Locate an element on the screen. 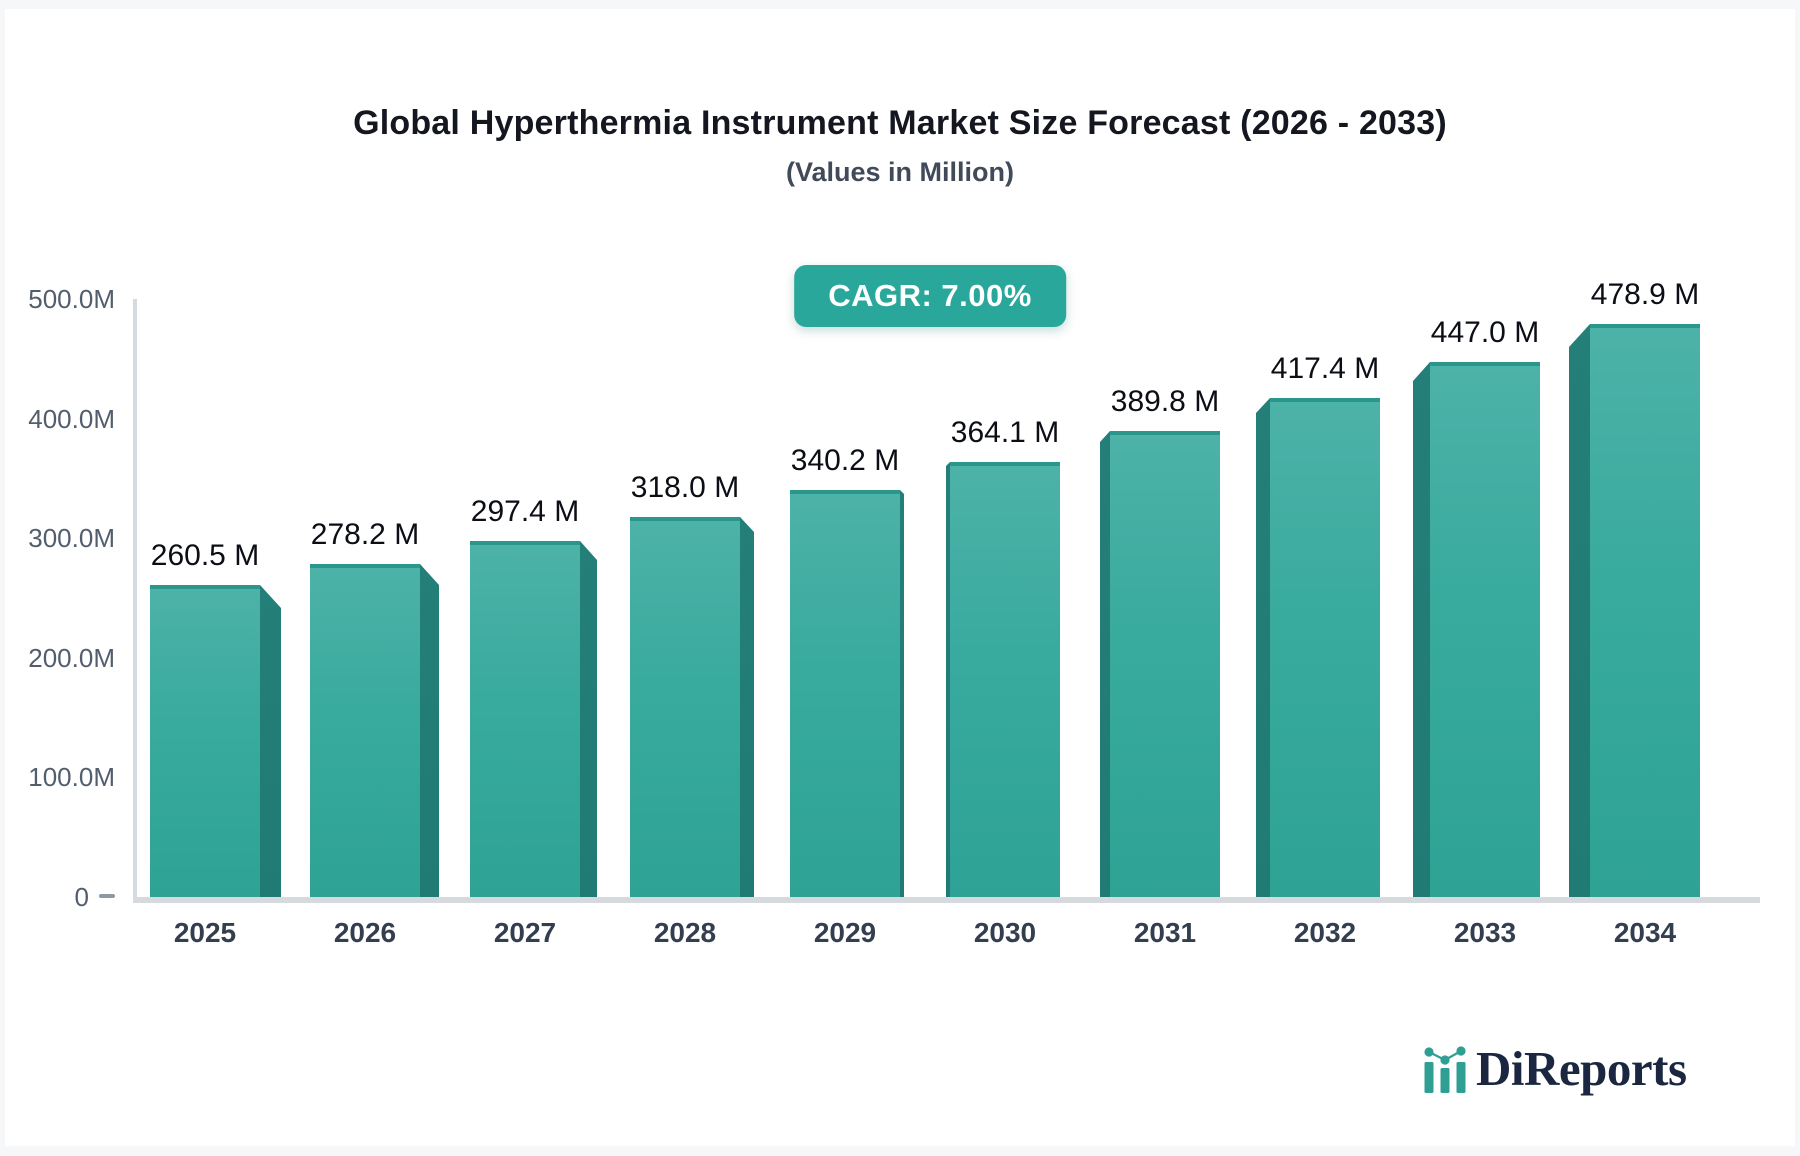 This screenshot has width=1800, height=1156. bar-line-chart-icon is located at coordinates (1445, 1069).